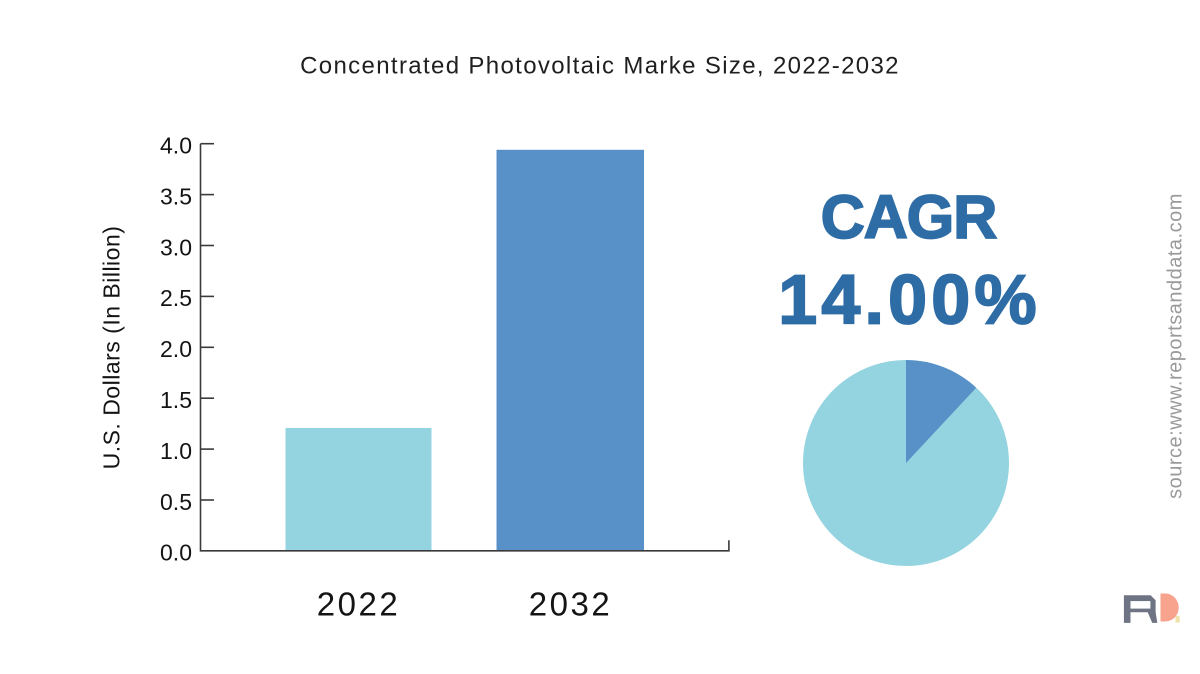 This screenshot has width=1200, height=674. Describe the element at coordinates (176, 146) in the screenshot. I see `svg-text: 4.0` at that location.